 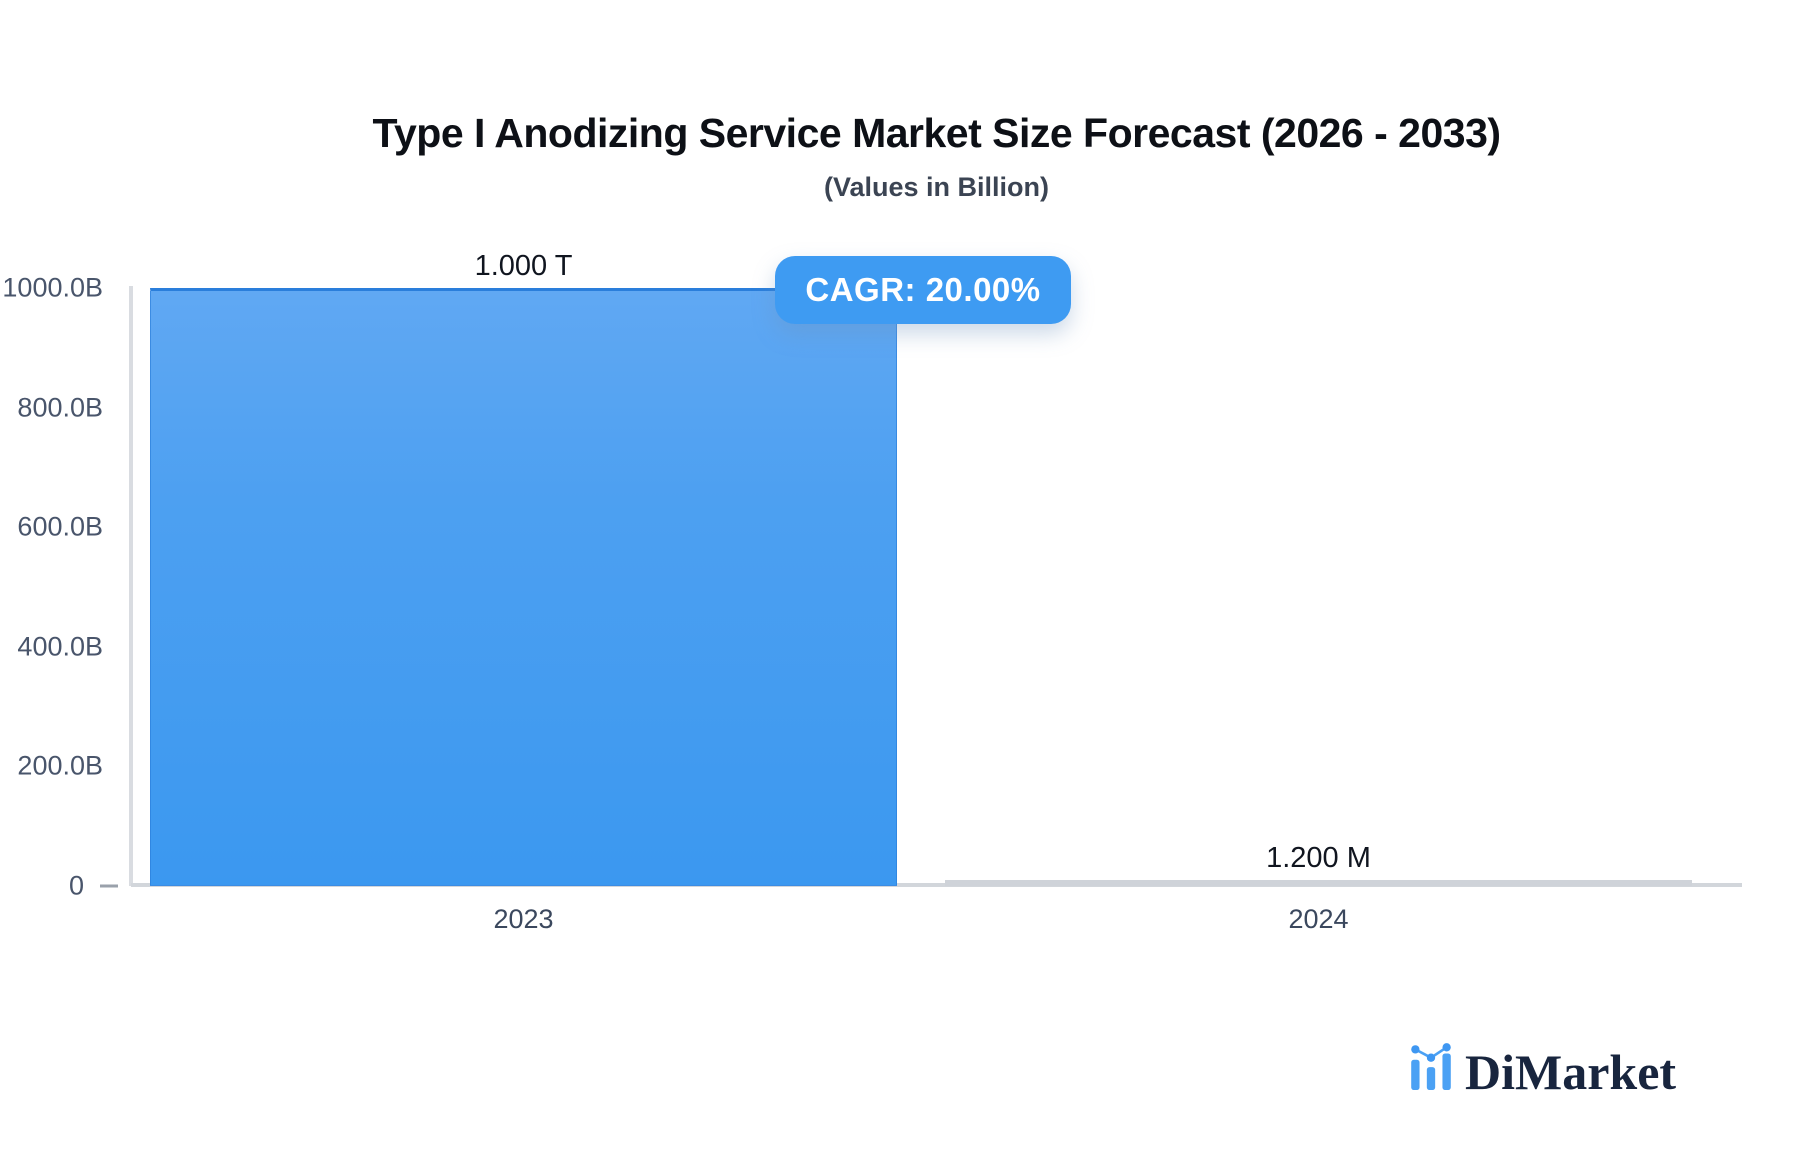 I want to click on y-axis-tick-label: 600.0B, so click(x=60, y=526).